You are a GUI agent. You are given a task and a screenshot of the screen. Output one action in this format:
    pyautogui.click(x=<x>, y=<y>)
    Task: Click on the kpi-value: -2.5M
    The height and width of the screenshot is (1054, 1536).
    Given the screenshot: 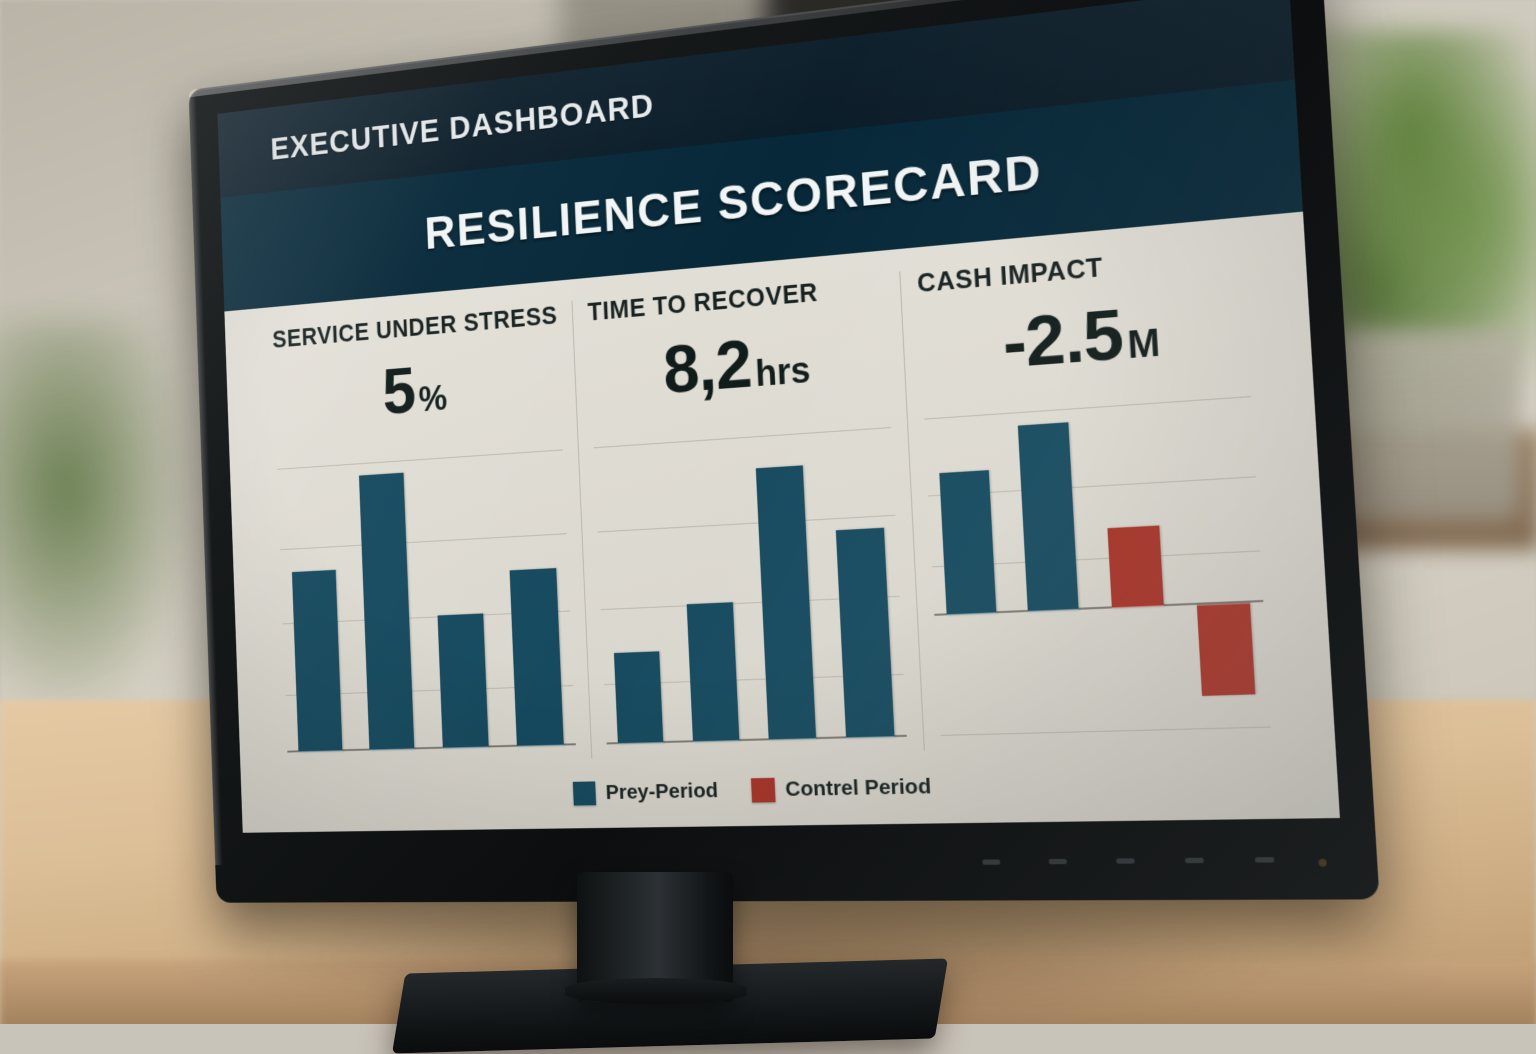 What is the action you would take?
    pyautogui.click(x=1084, y=336)
    